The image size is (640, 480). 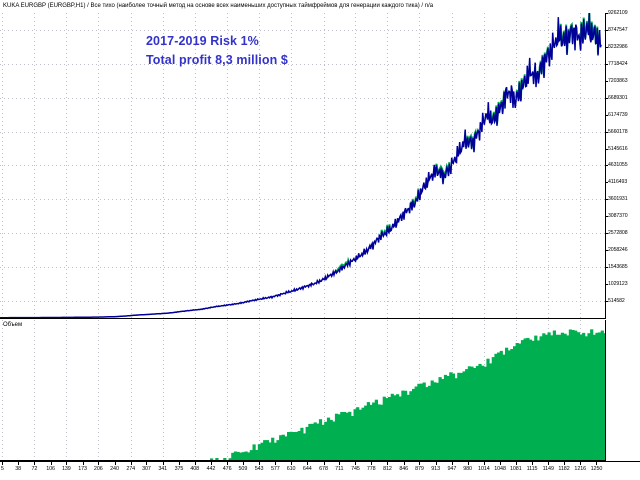 I want to click on x-axis-tick-label: 980, so click(x=467, y=469).